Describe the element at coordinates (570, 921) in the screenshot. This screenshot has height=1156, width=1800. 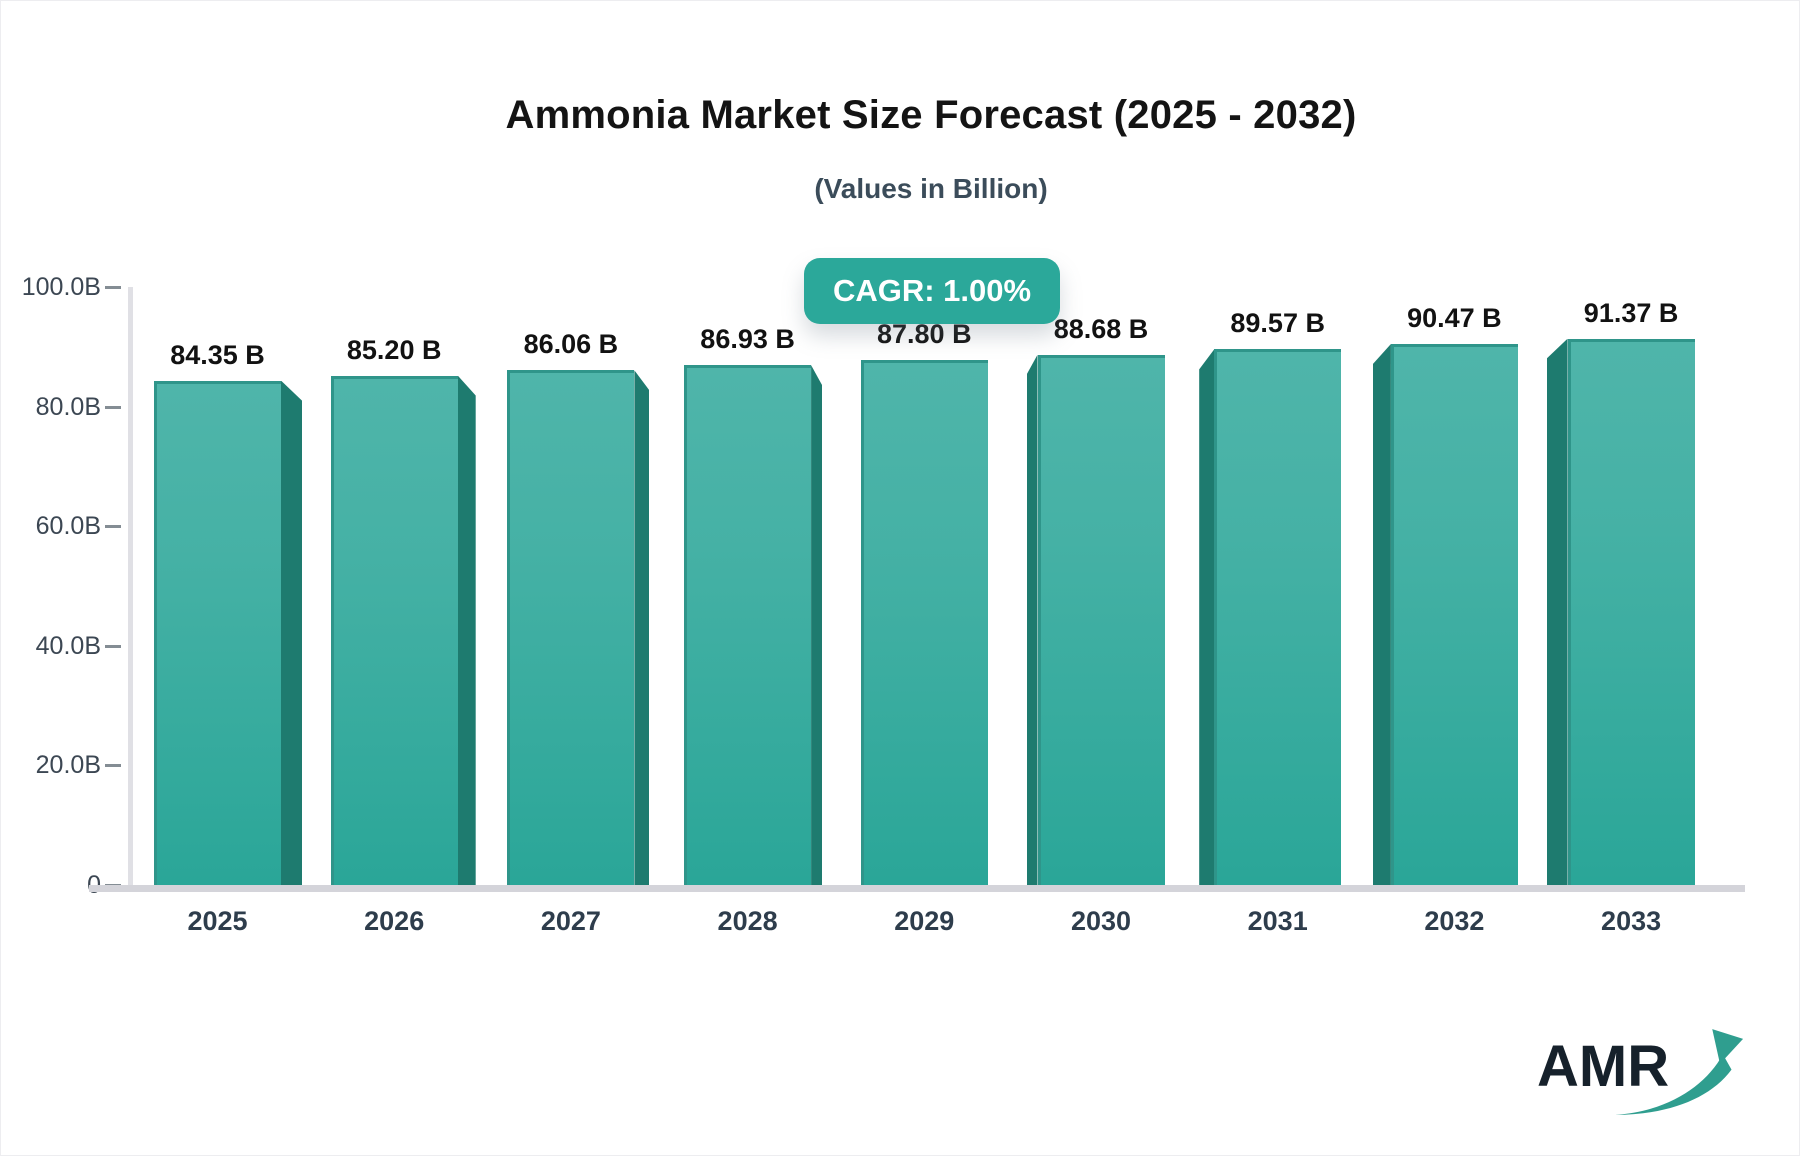
I see `x-axis-tick-label-2027: 2027` at that location.